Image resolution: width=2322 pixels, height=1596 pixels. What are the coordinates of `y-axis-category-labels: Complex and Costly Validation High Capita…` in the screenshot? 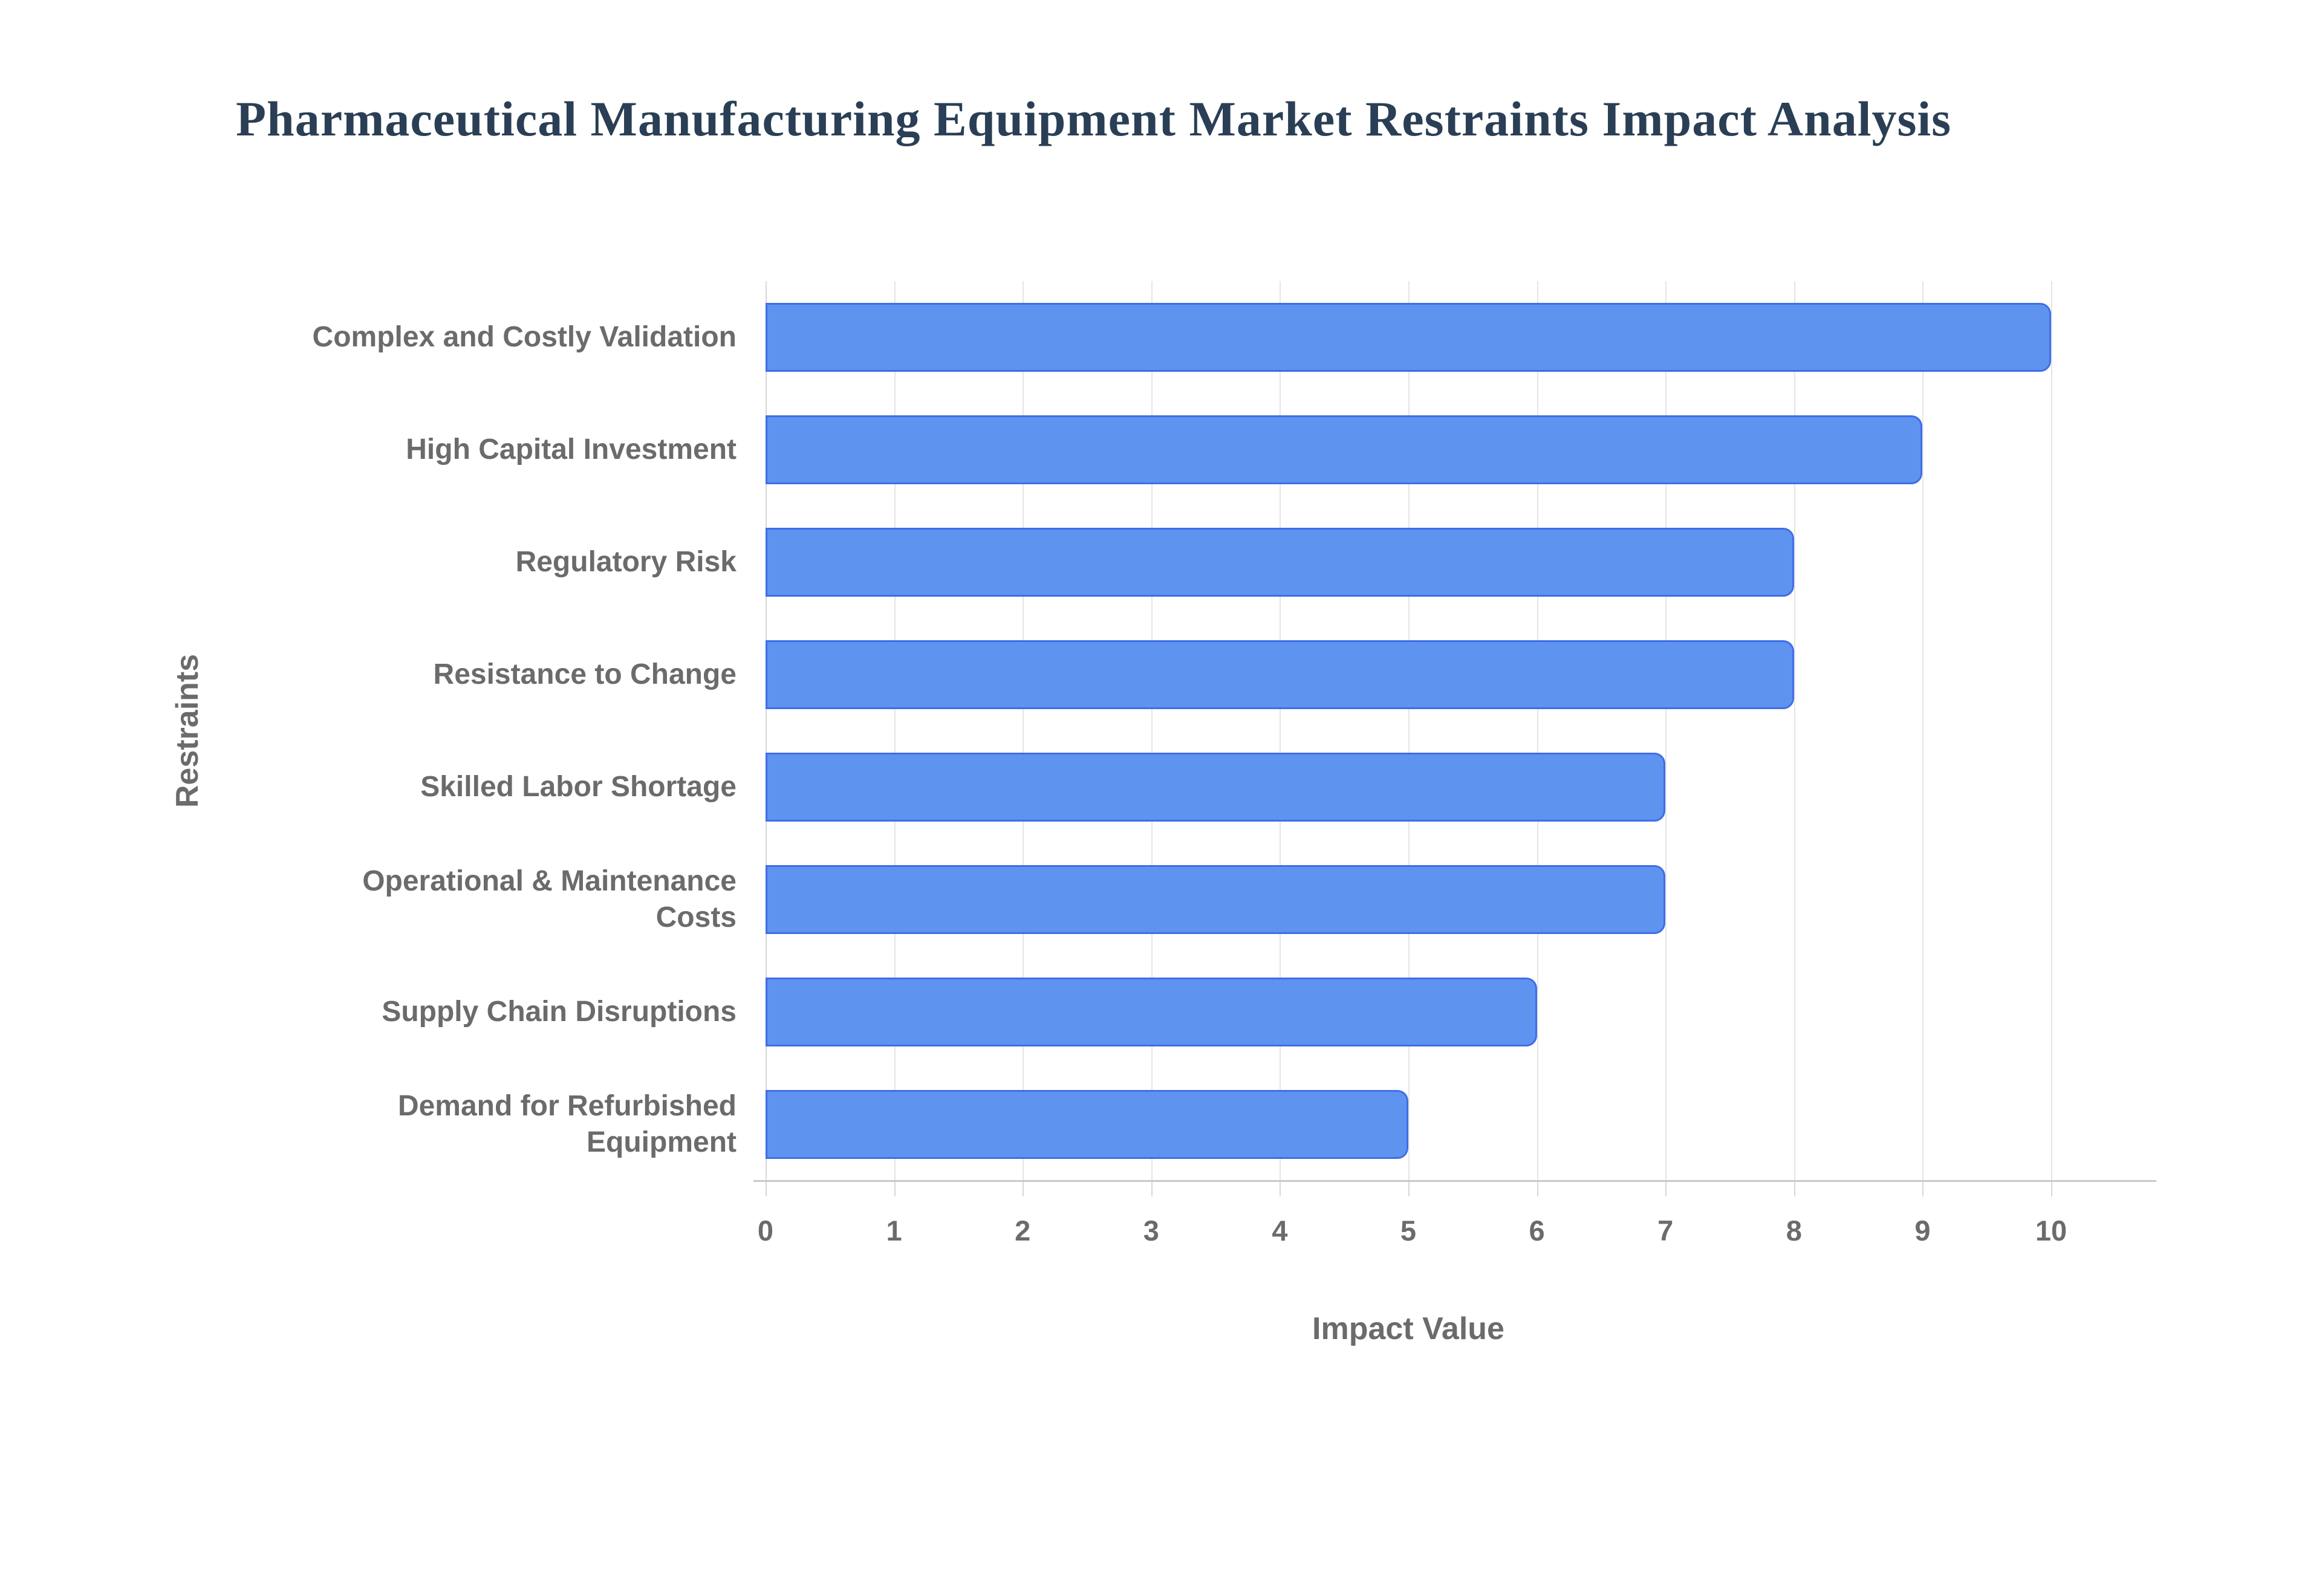 It's located at (464, 731).